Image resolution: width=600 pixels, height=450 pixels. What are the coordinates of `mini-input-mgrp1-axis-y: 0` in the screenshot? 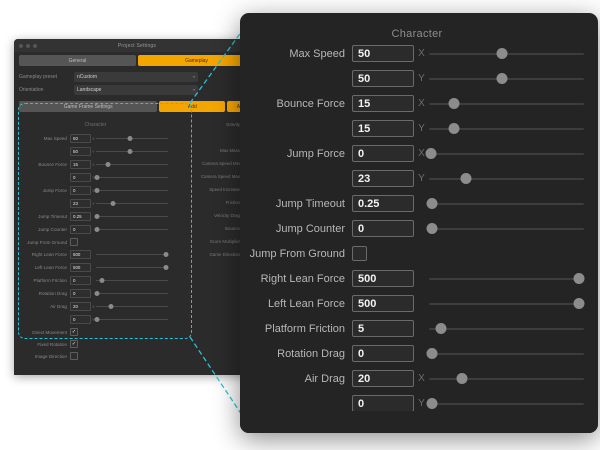 It's located at (80, 177).